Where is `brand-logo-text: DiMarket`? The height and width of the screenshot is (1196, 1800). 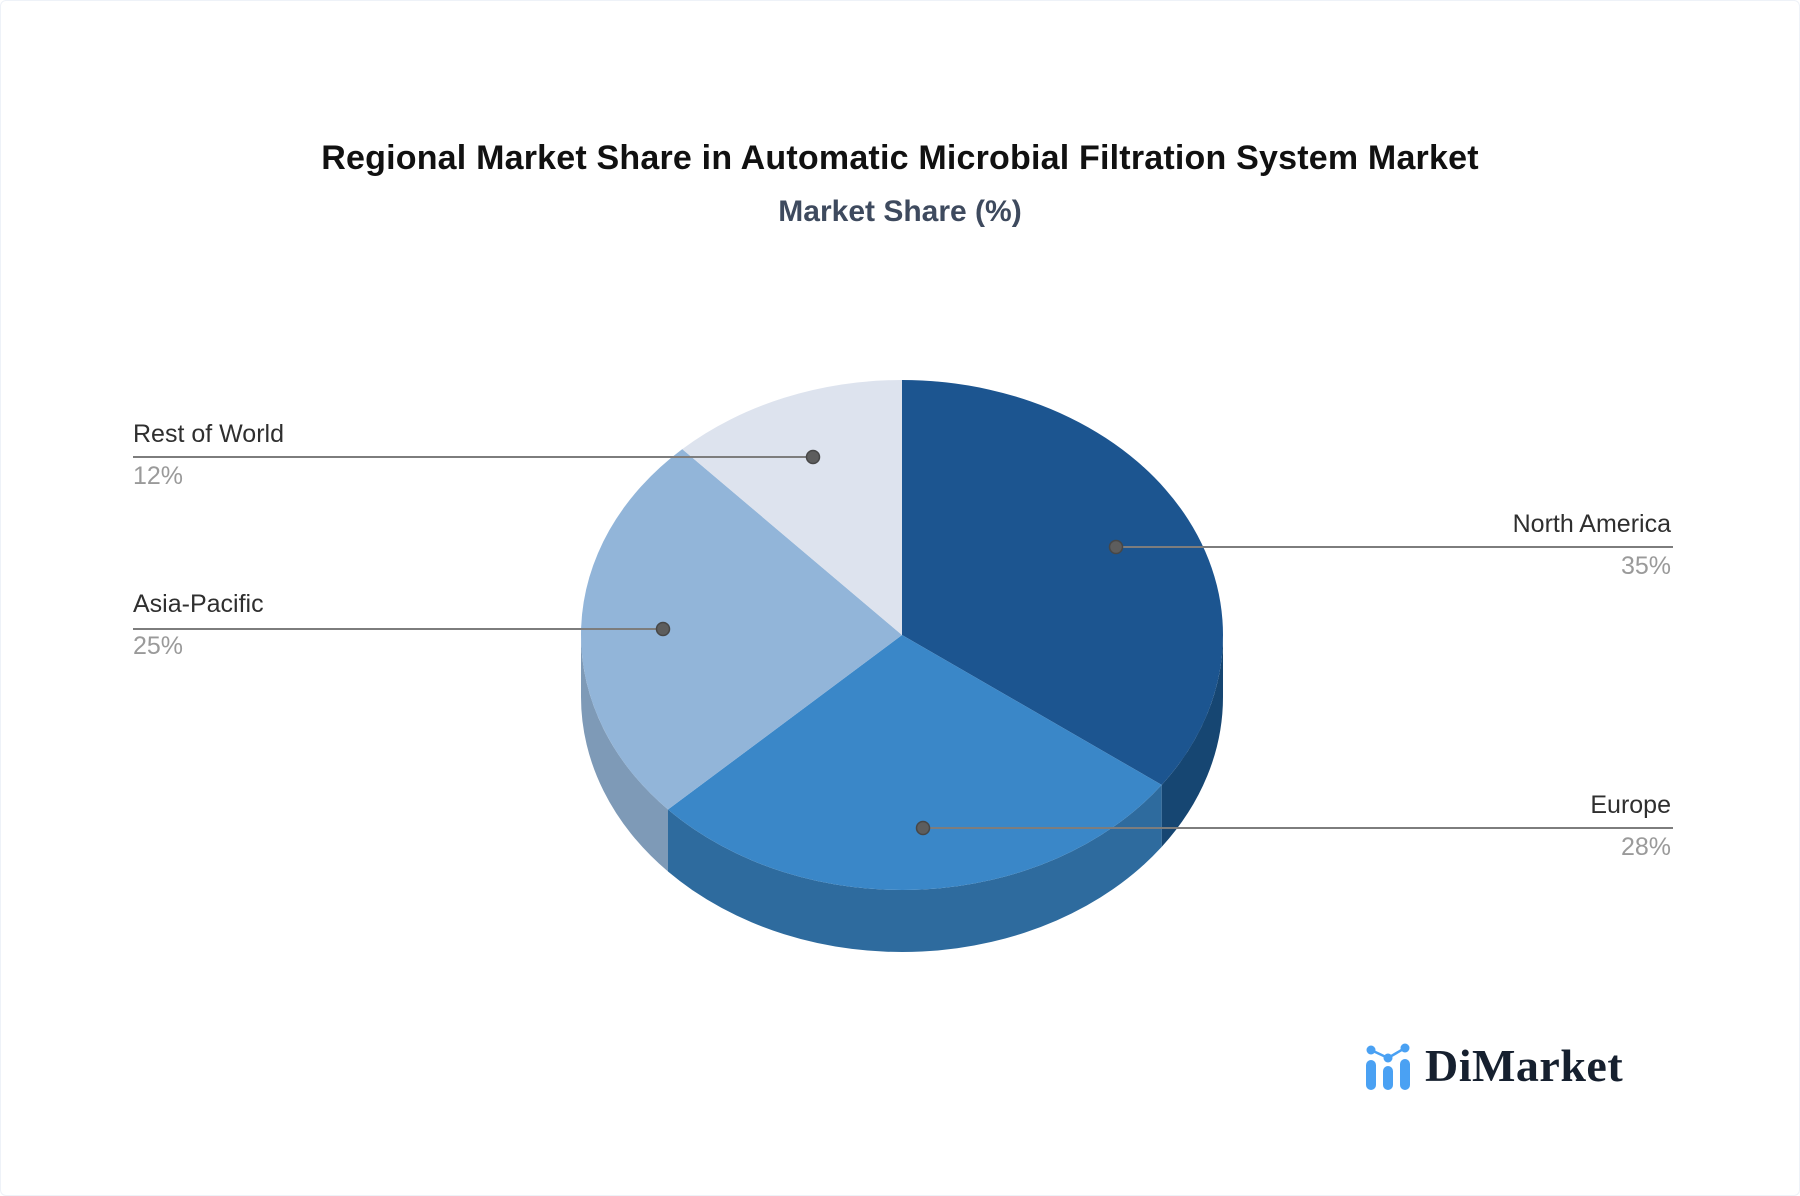 brand-logo-text: DiMarket is located at coordinates (1524, 1065).